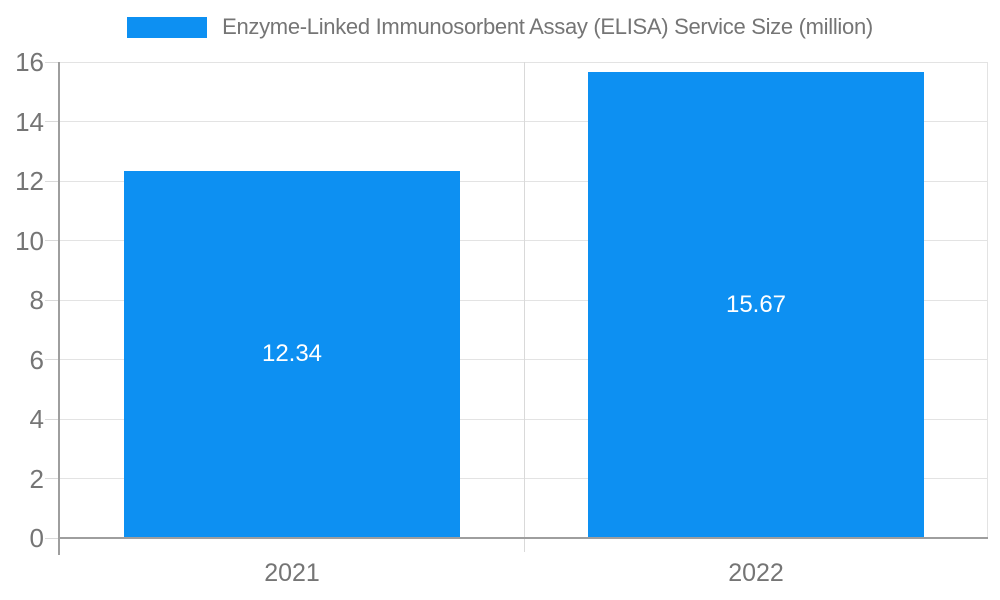  I want to click on bar-value-label-2021: 12.34, so click(292, 354).